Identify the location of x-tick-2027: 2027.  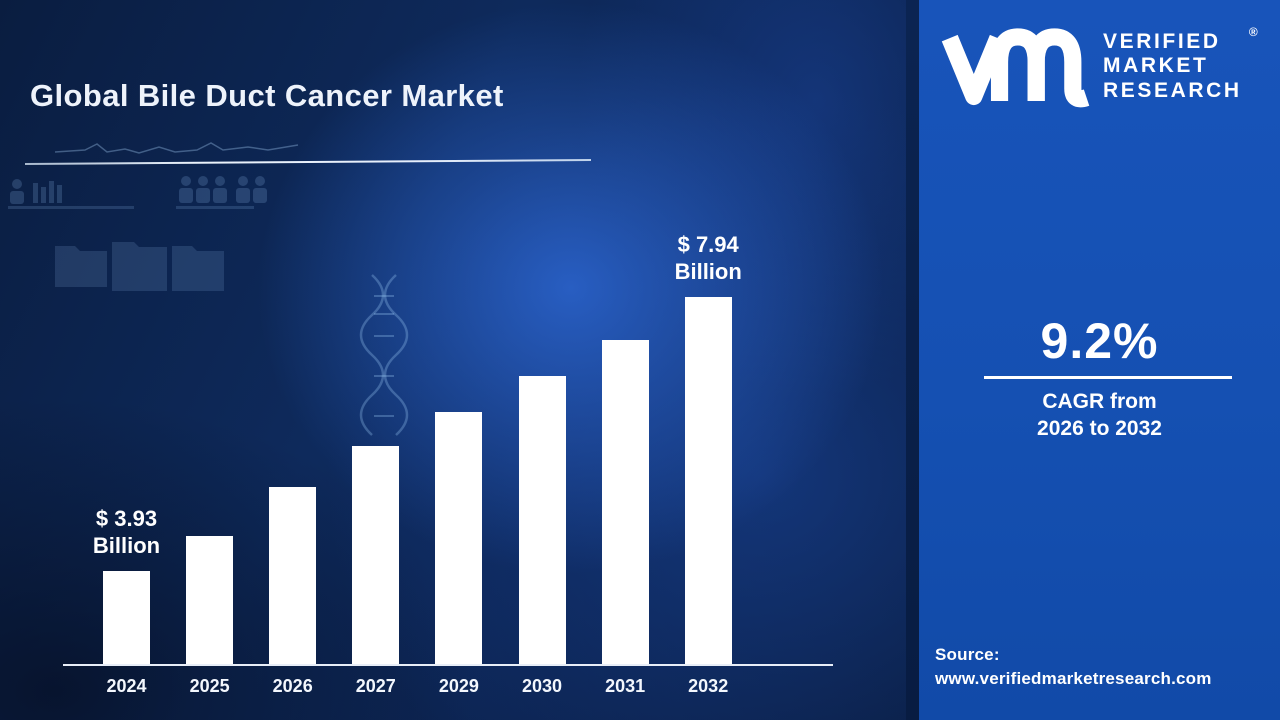
(375, 686).